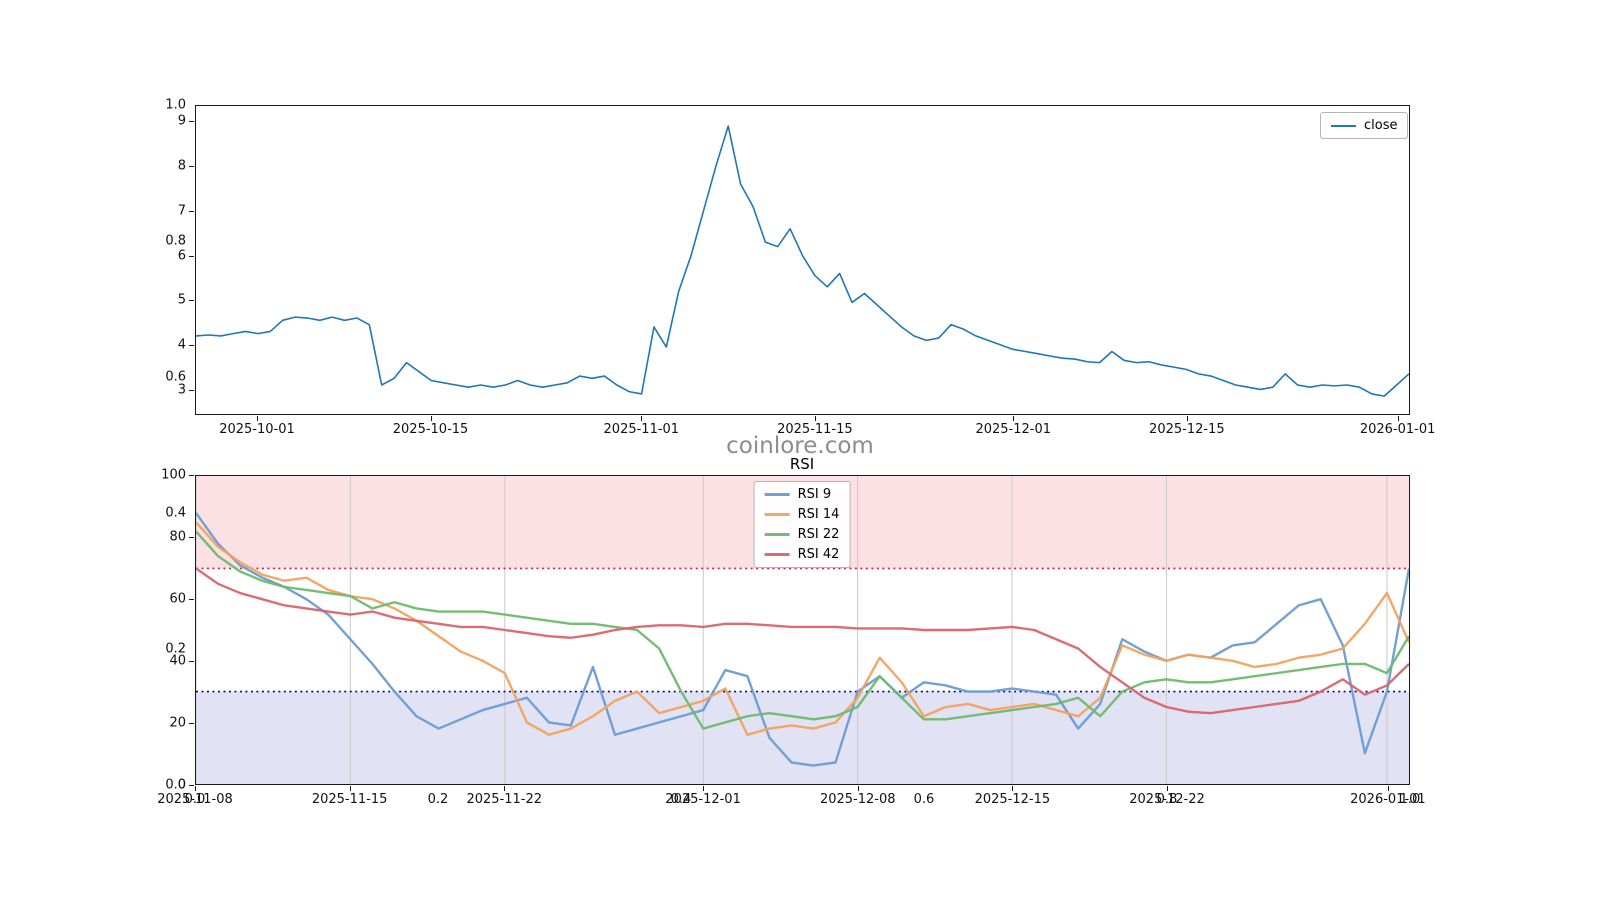 The image size is (1600, 900). I want to click on legend-label: close, so click(1381, 125).